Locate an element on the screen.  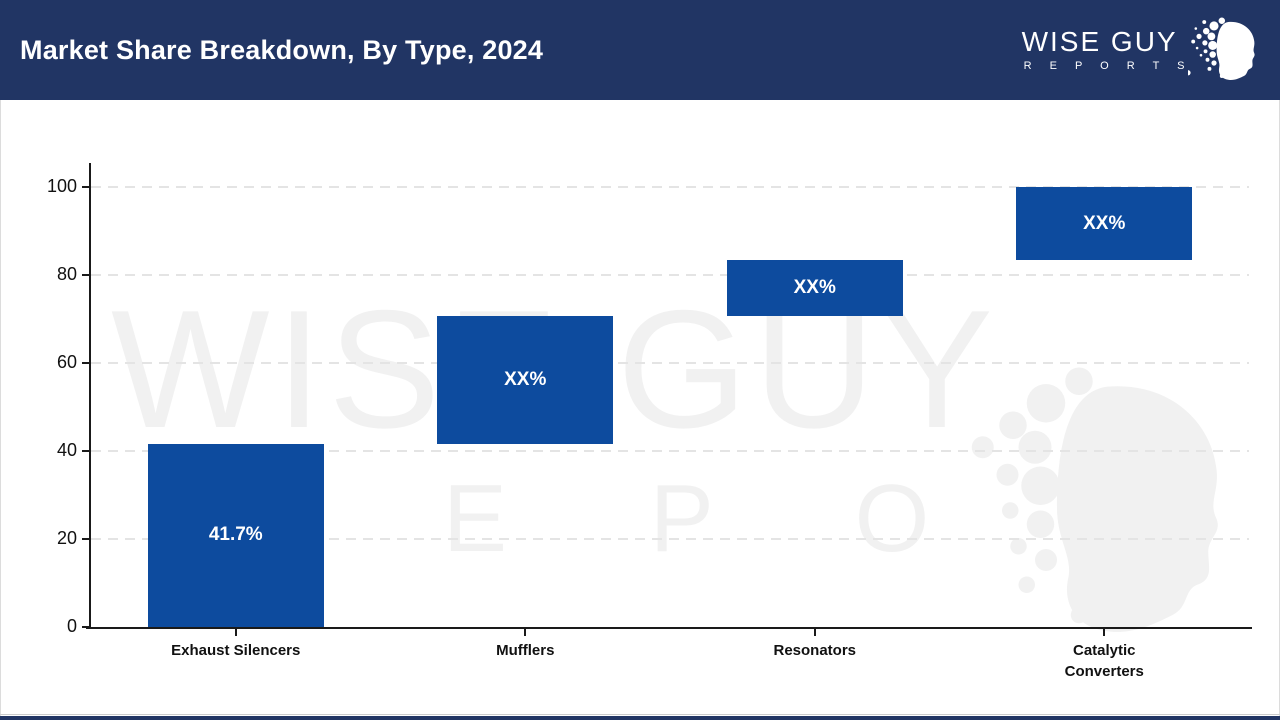
bar-catalytic-converters: XX% is located at coordinates (1104, 224).